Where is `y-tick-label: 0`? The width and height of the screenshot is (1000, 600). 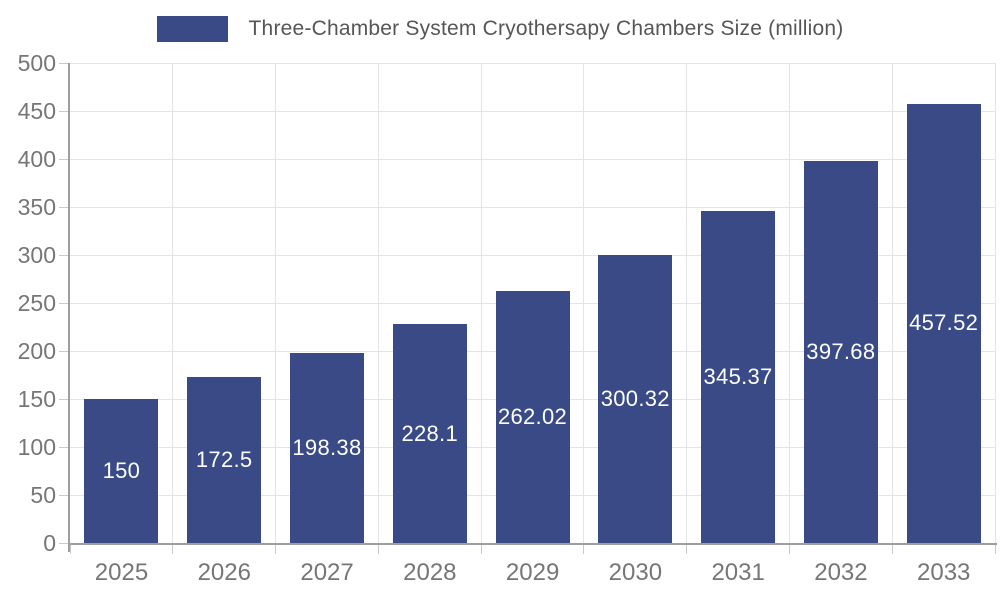 y-tick-label: 0 is located at coordinates (49, 543).